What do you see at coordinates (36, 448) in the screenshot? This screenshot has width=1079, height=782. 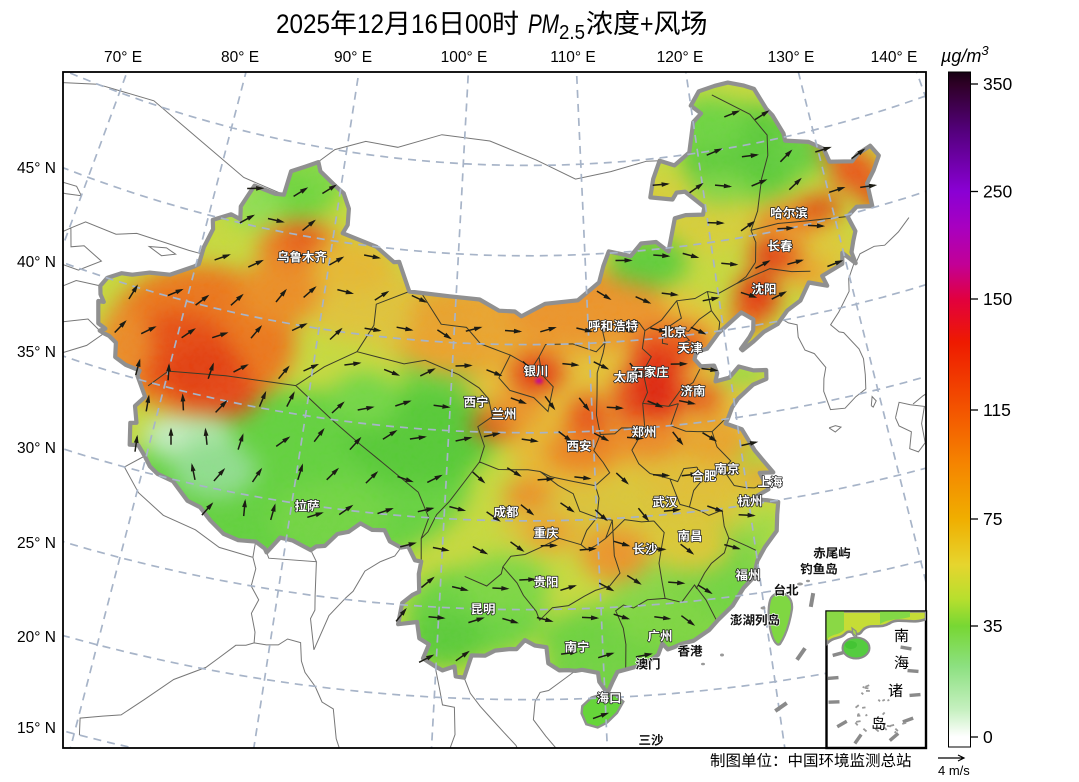 I see `svg-text: 30° N` at bounding box center [36, 448].